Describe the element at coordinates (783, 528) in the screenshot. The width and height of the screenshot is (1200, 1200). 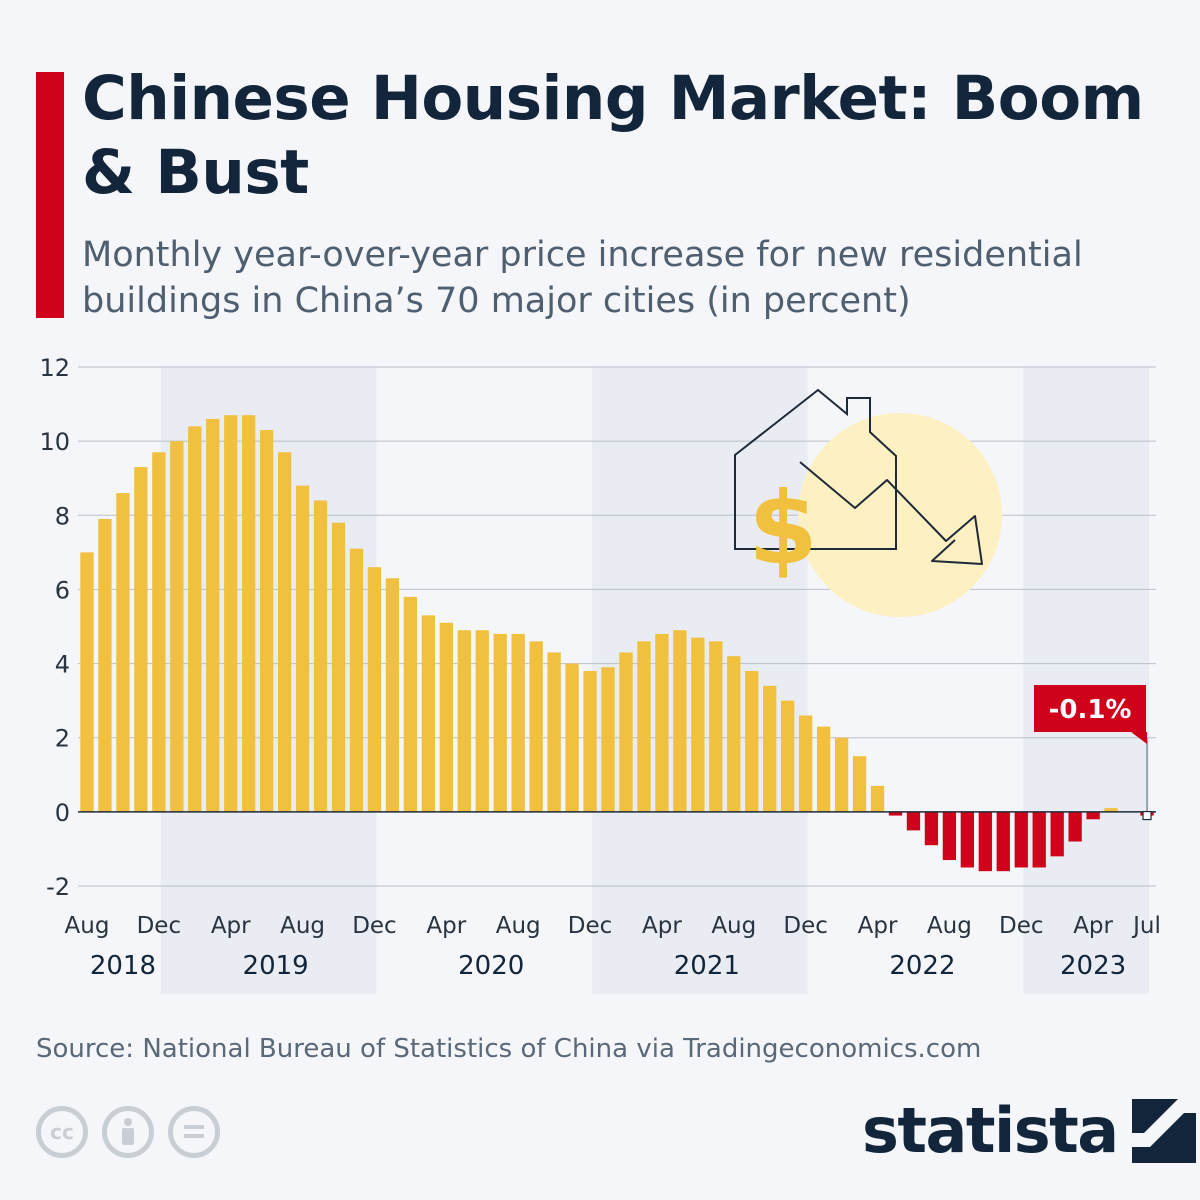
I see `dollar-sign-icon: $` at that location.